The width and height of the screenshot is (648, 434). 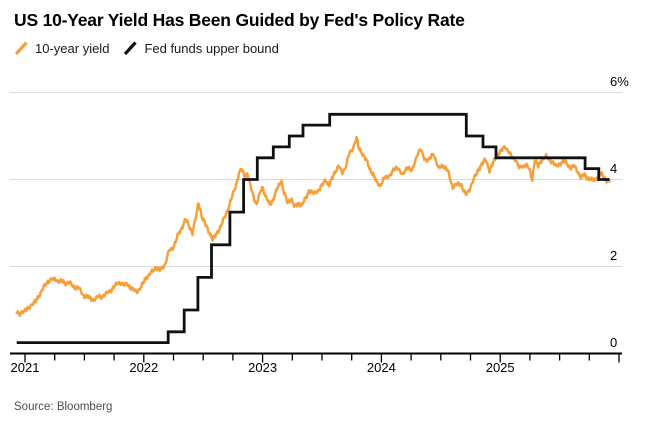 I want to click on y-tick-label-2: 2, so click(x=614, y=255).